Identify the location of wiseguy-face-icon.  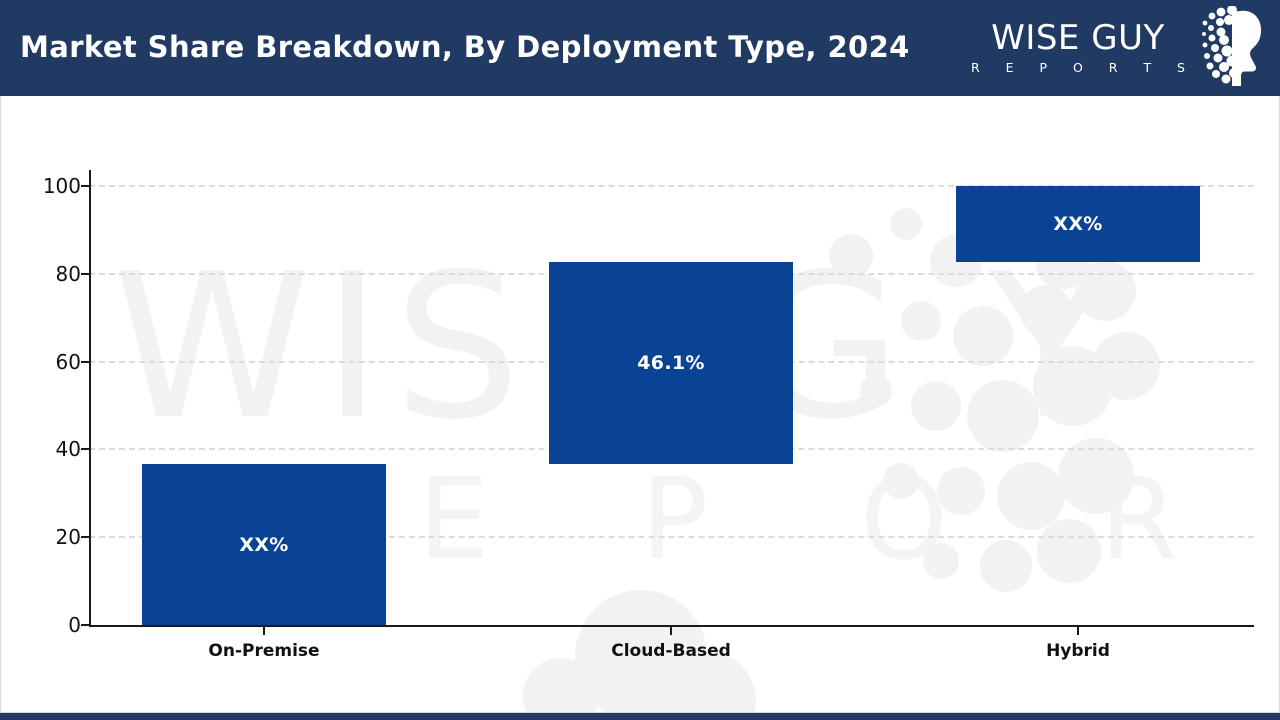
(1232, 47).